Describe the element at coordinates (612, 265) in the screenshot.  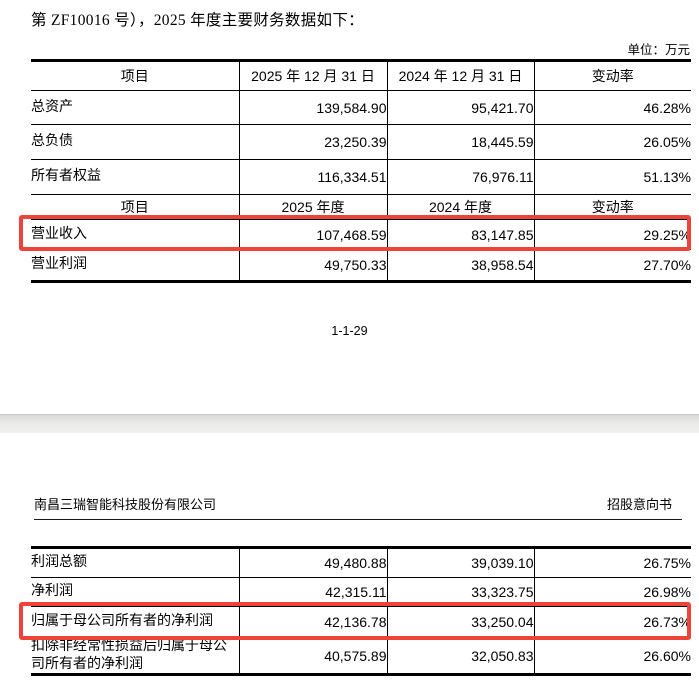
I see `value-change: 27.70%` at that location.